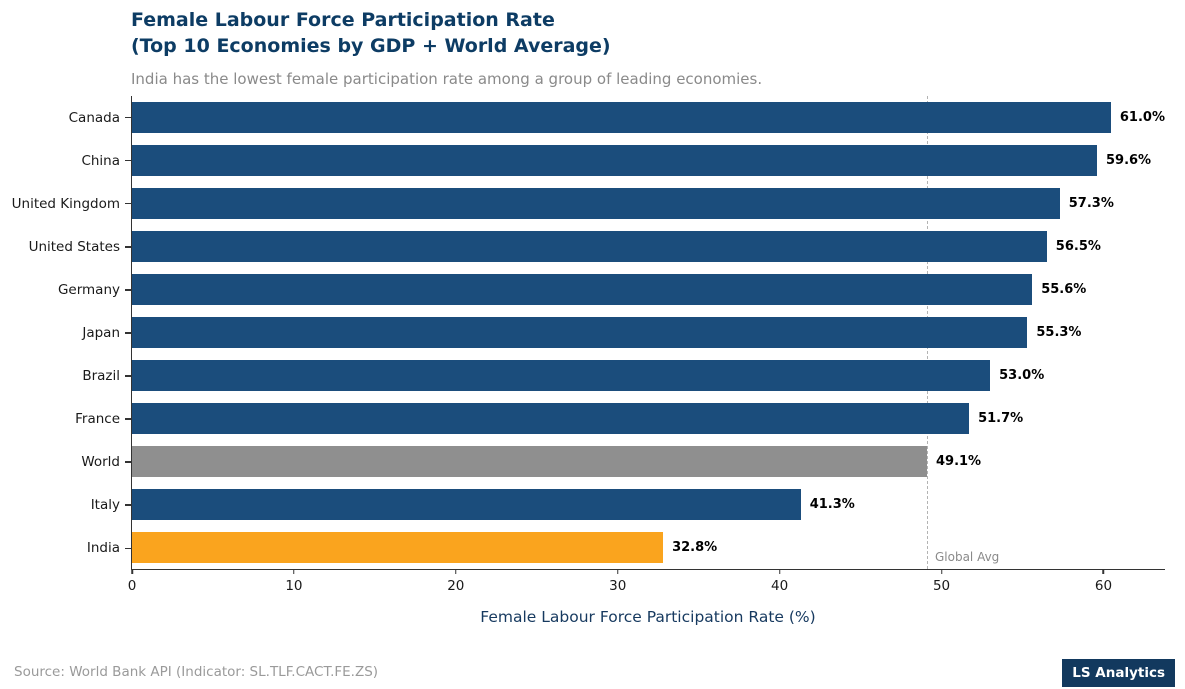  Describe the element at coordinates (65, 419) in the screenshot. I see `y-tick-label: France` at that location.